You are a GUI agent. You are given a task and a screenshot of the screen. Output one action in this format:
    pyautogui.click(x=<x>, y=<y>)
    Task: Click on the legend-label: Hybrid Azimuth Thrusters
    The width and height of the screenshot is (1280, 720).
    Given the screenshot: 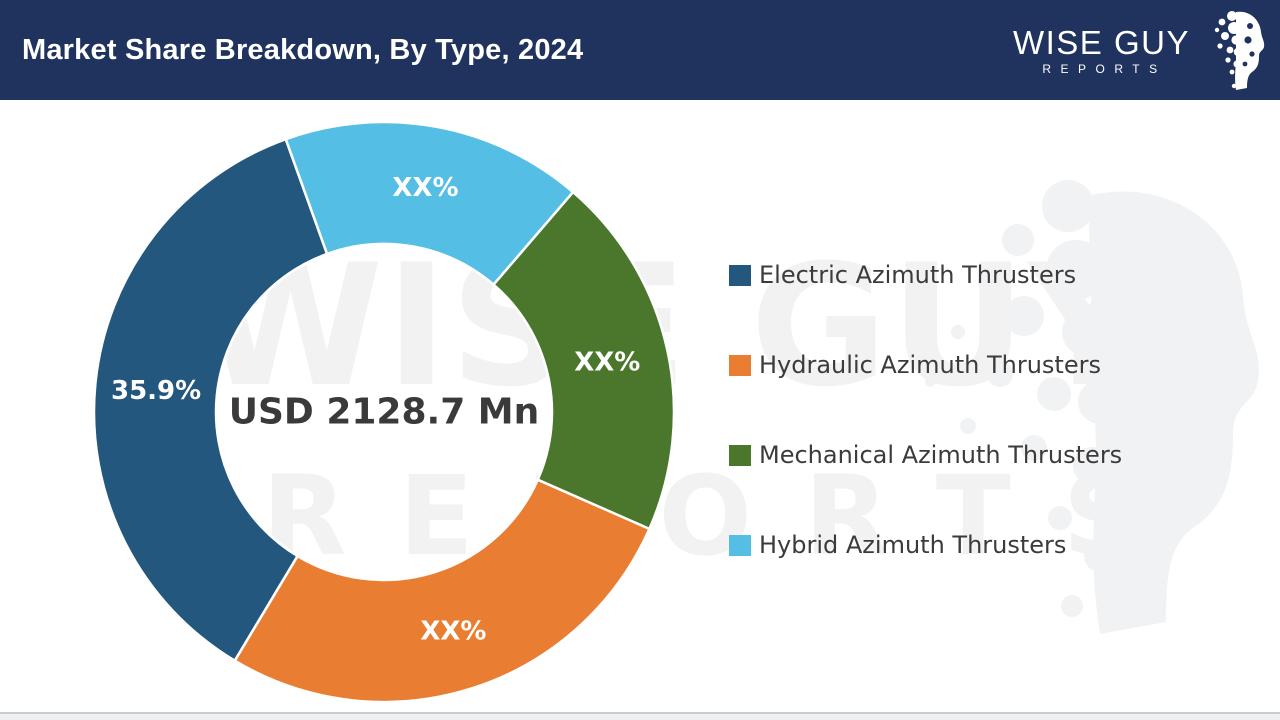 What is the action you would take?
    pyautogui.click(x=913, y=545)
    